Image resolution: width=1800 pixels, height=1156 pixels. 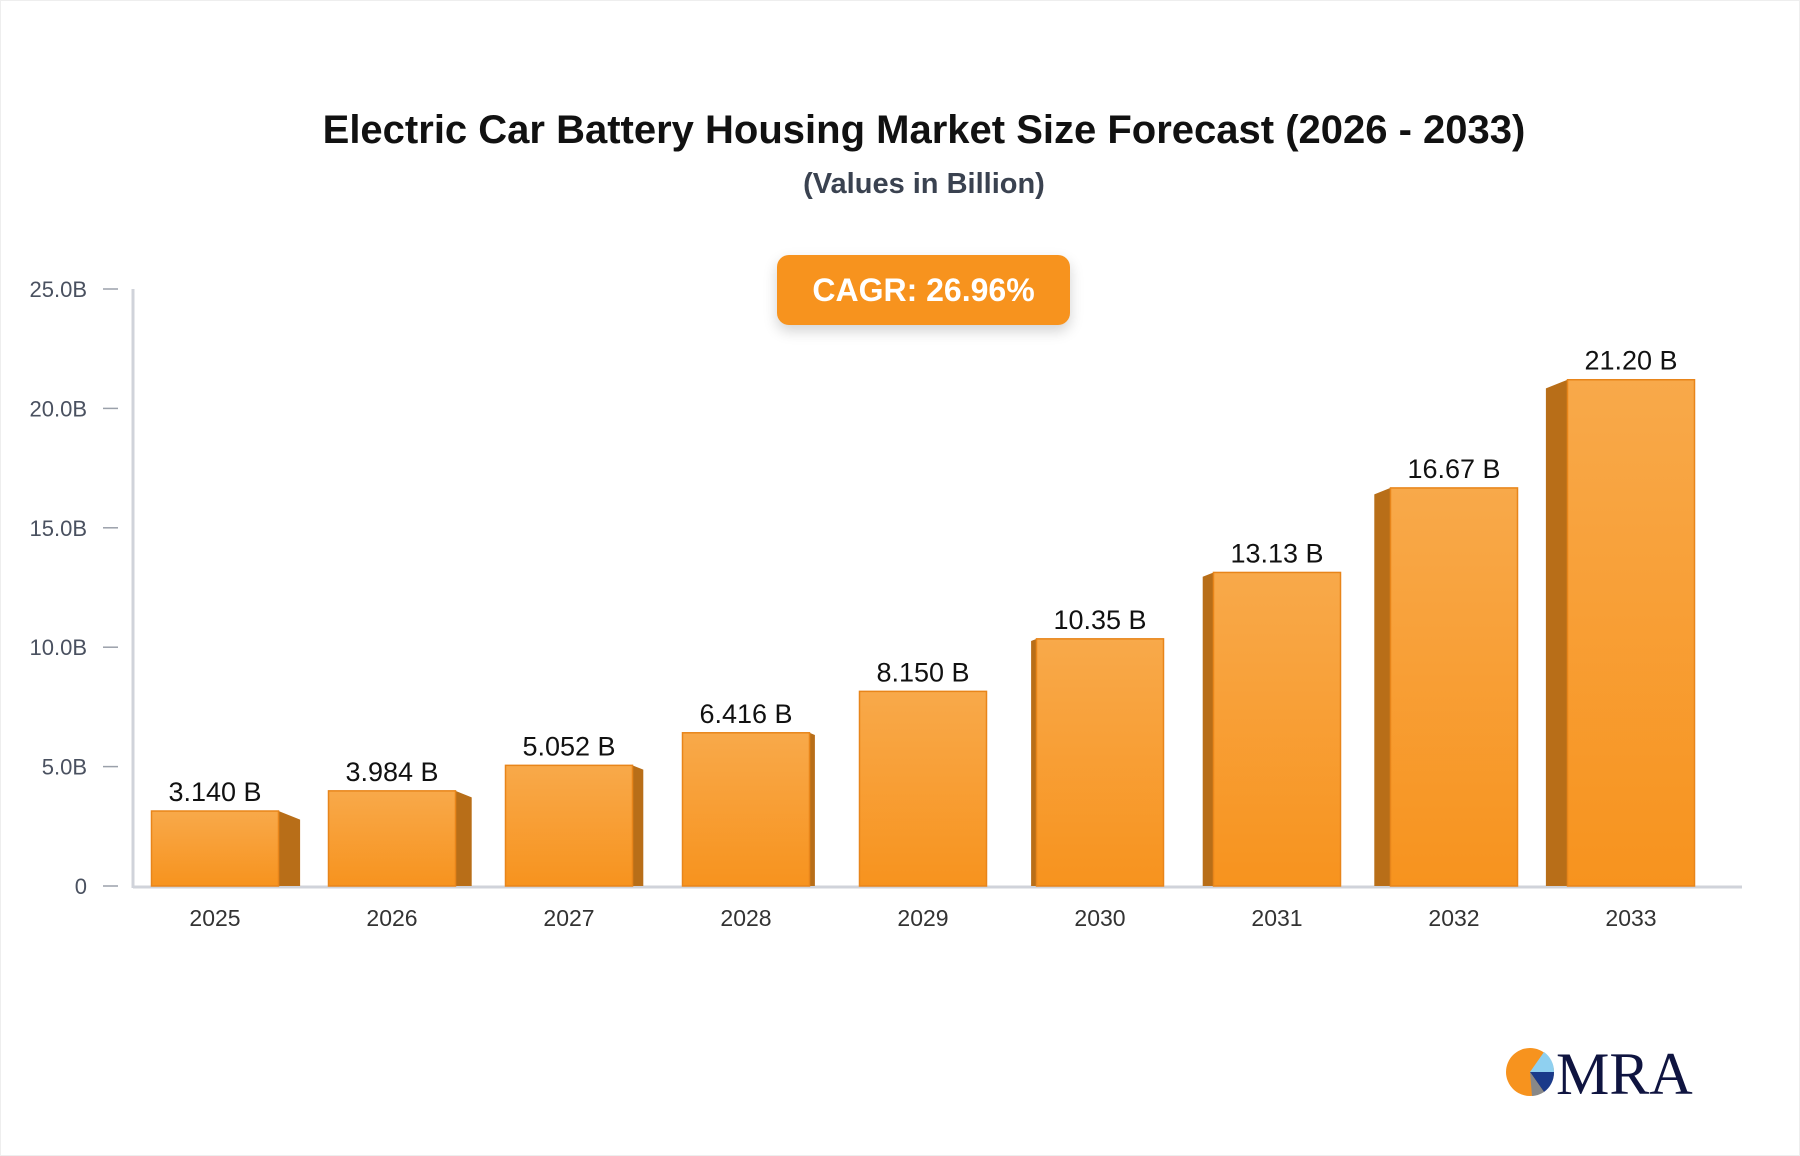 I want to click on x-tick-label: 2027, so click(x=568, y=918).